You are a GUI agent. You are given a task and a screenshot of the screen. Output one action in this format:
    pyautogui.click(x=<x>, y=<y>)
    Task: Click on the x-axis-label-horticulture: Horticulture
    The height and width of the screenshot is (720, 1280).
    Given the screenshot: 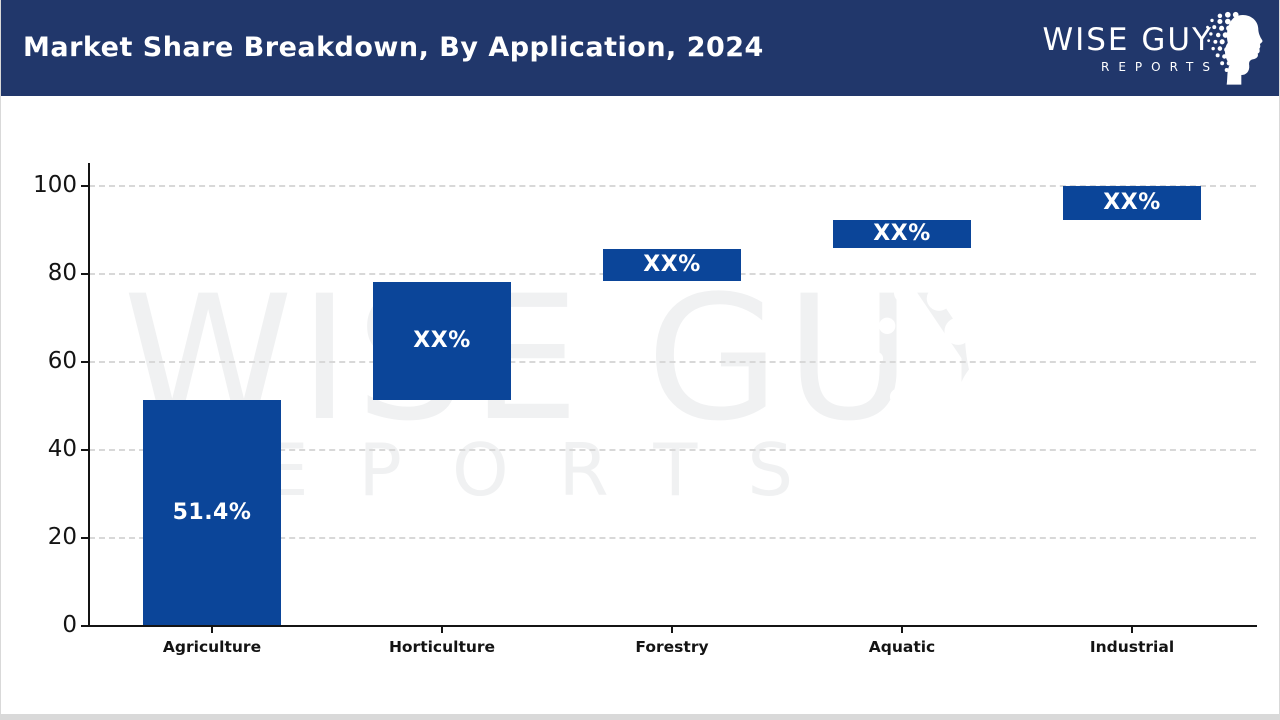 What is the action you would take?
    pyautogui.click(x=442, y=647)
    